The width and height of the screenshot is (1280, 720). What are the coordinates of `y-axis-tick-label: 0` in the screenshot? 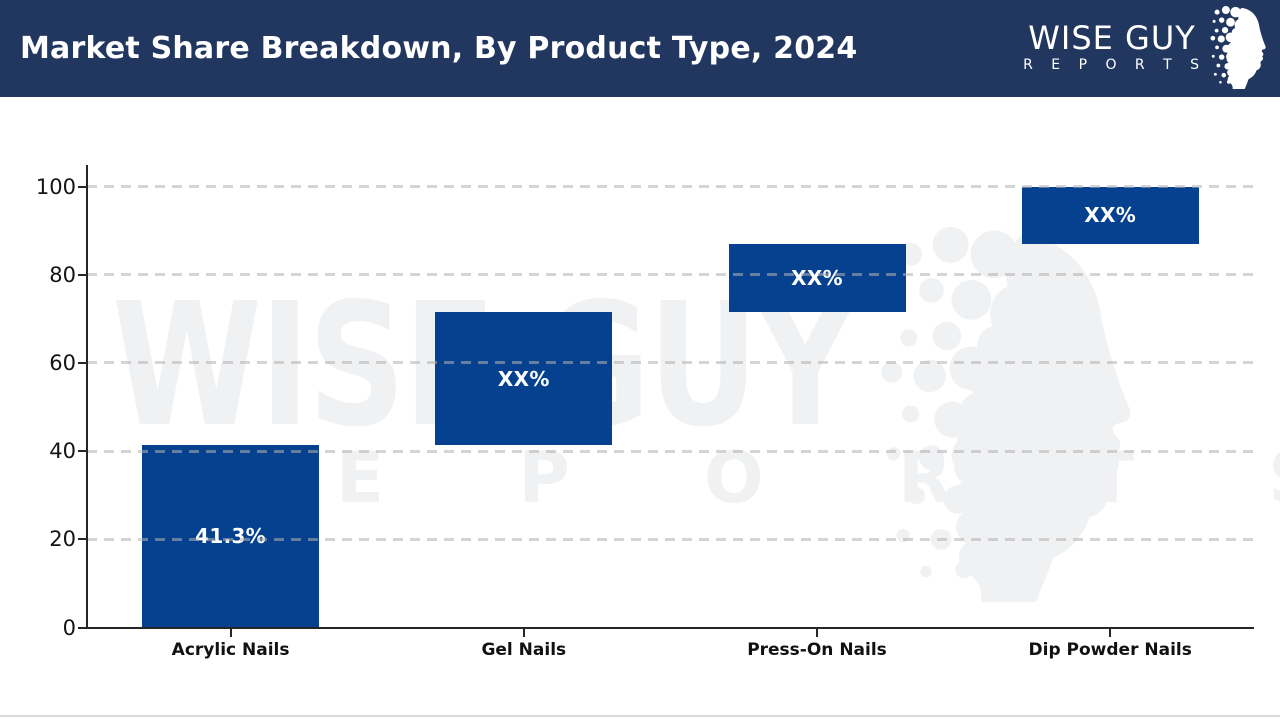 It's located at (69, 627).